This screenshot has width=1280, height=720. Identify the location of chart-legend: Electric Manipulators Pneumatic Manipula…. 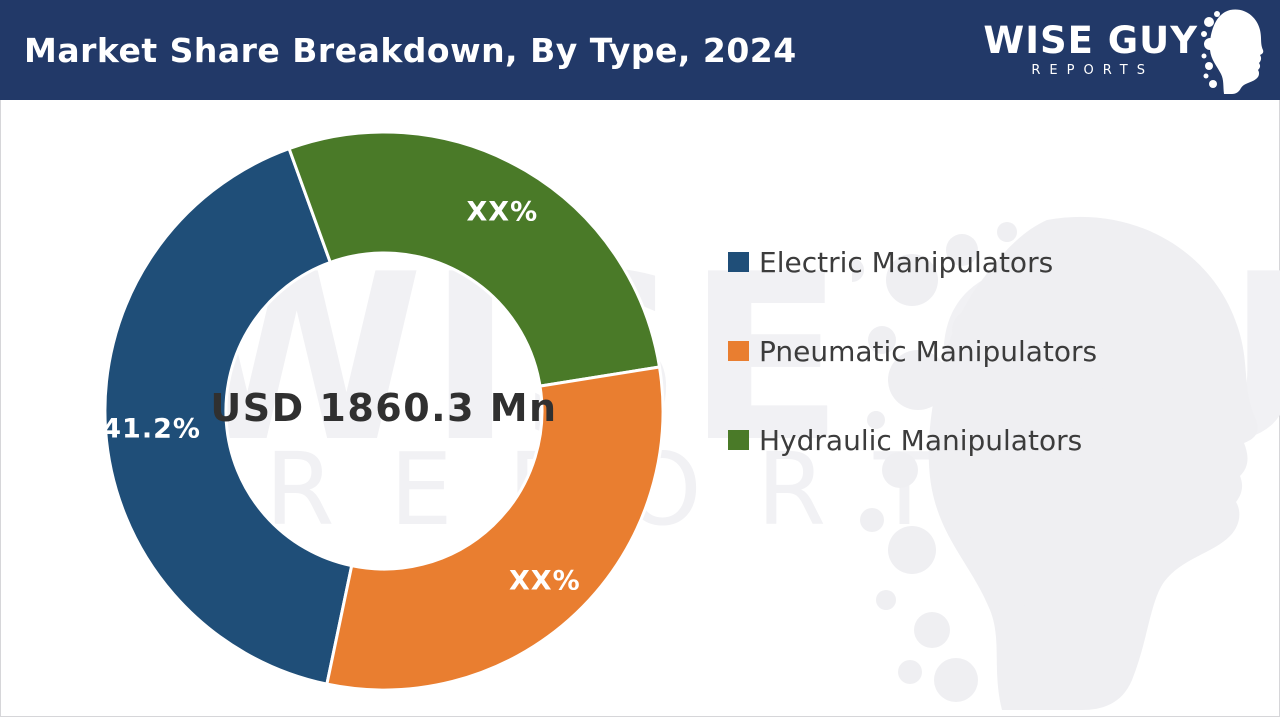
(913, 380).